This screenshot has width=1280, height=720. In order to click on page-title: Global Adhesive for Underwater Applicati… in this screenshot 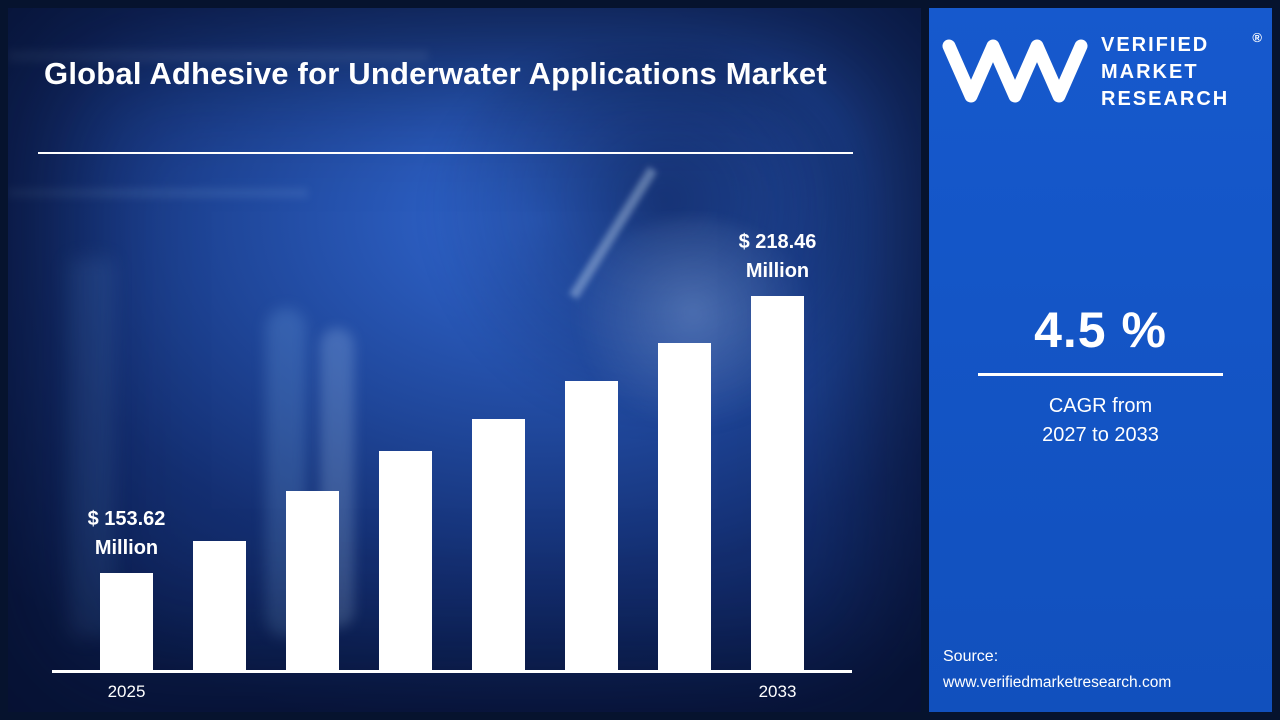, I will do `click(435, 73)`.